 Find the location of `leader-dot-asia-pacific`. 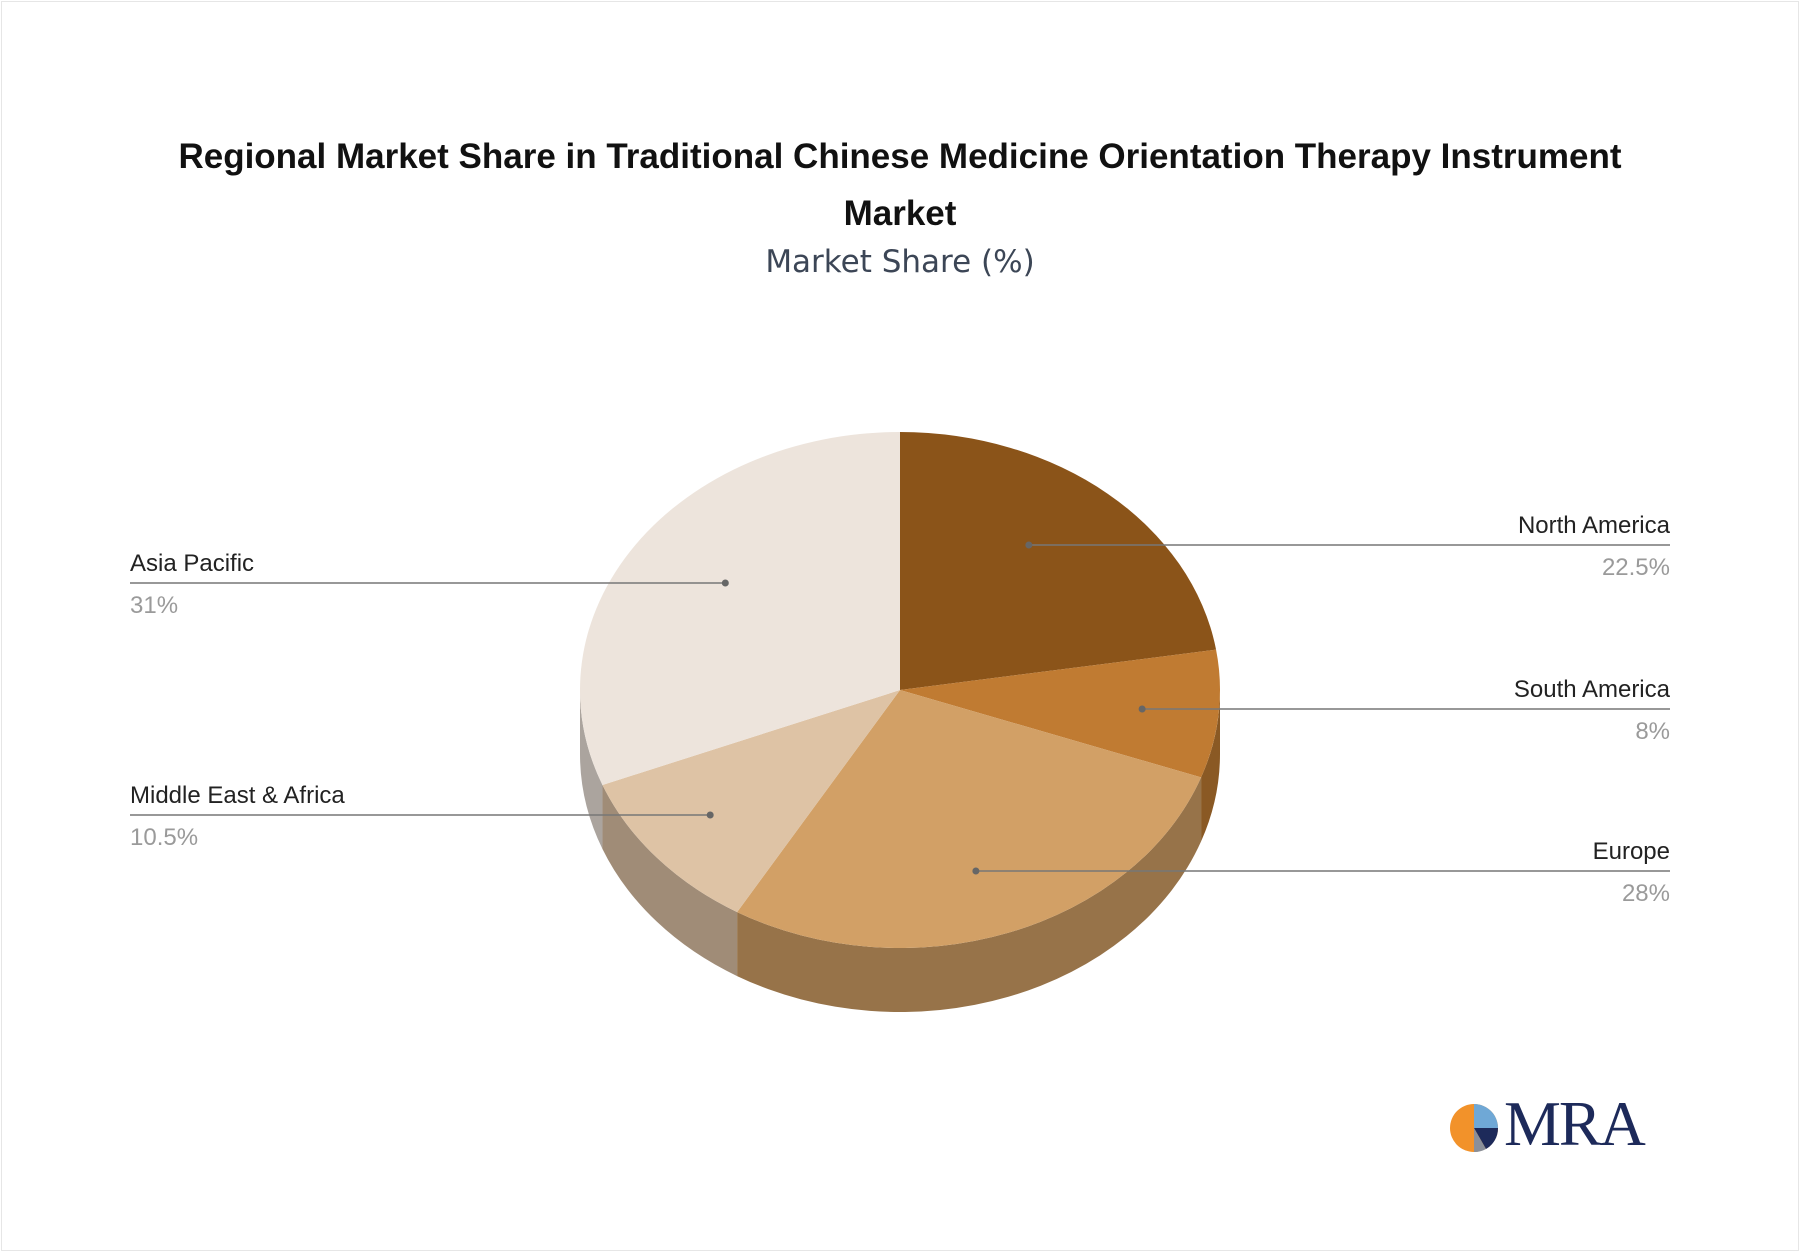

leader-dot-asia-pacific is located at coordinates (725, 583).